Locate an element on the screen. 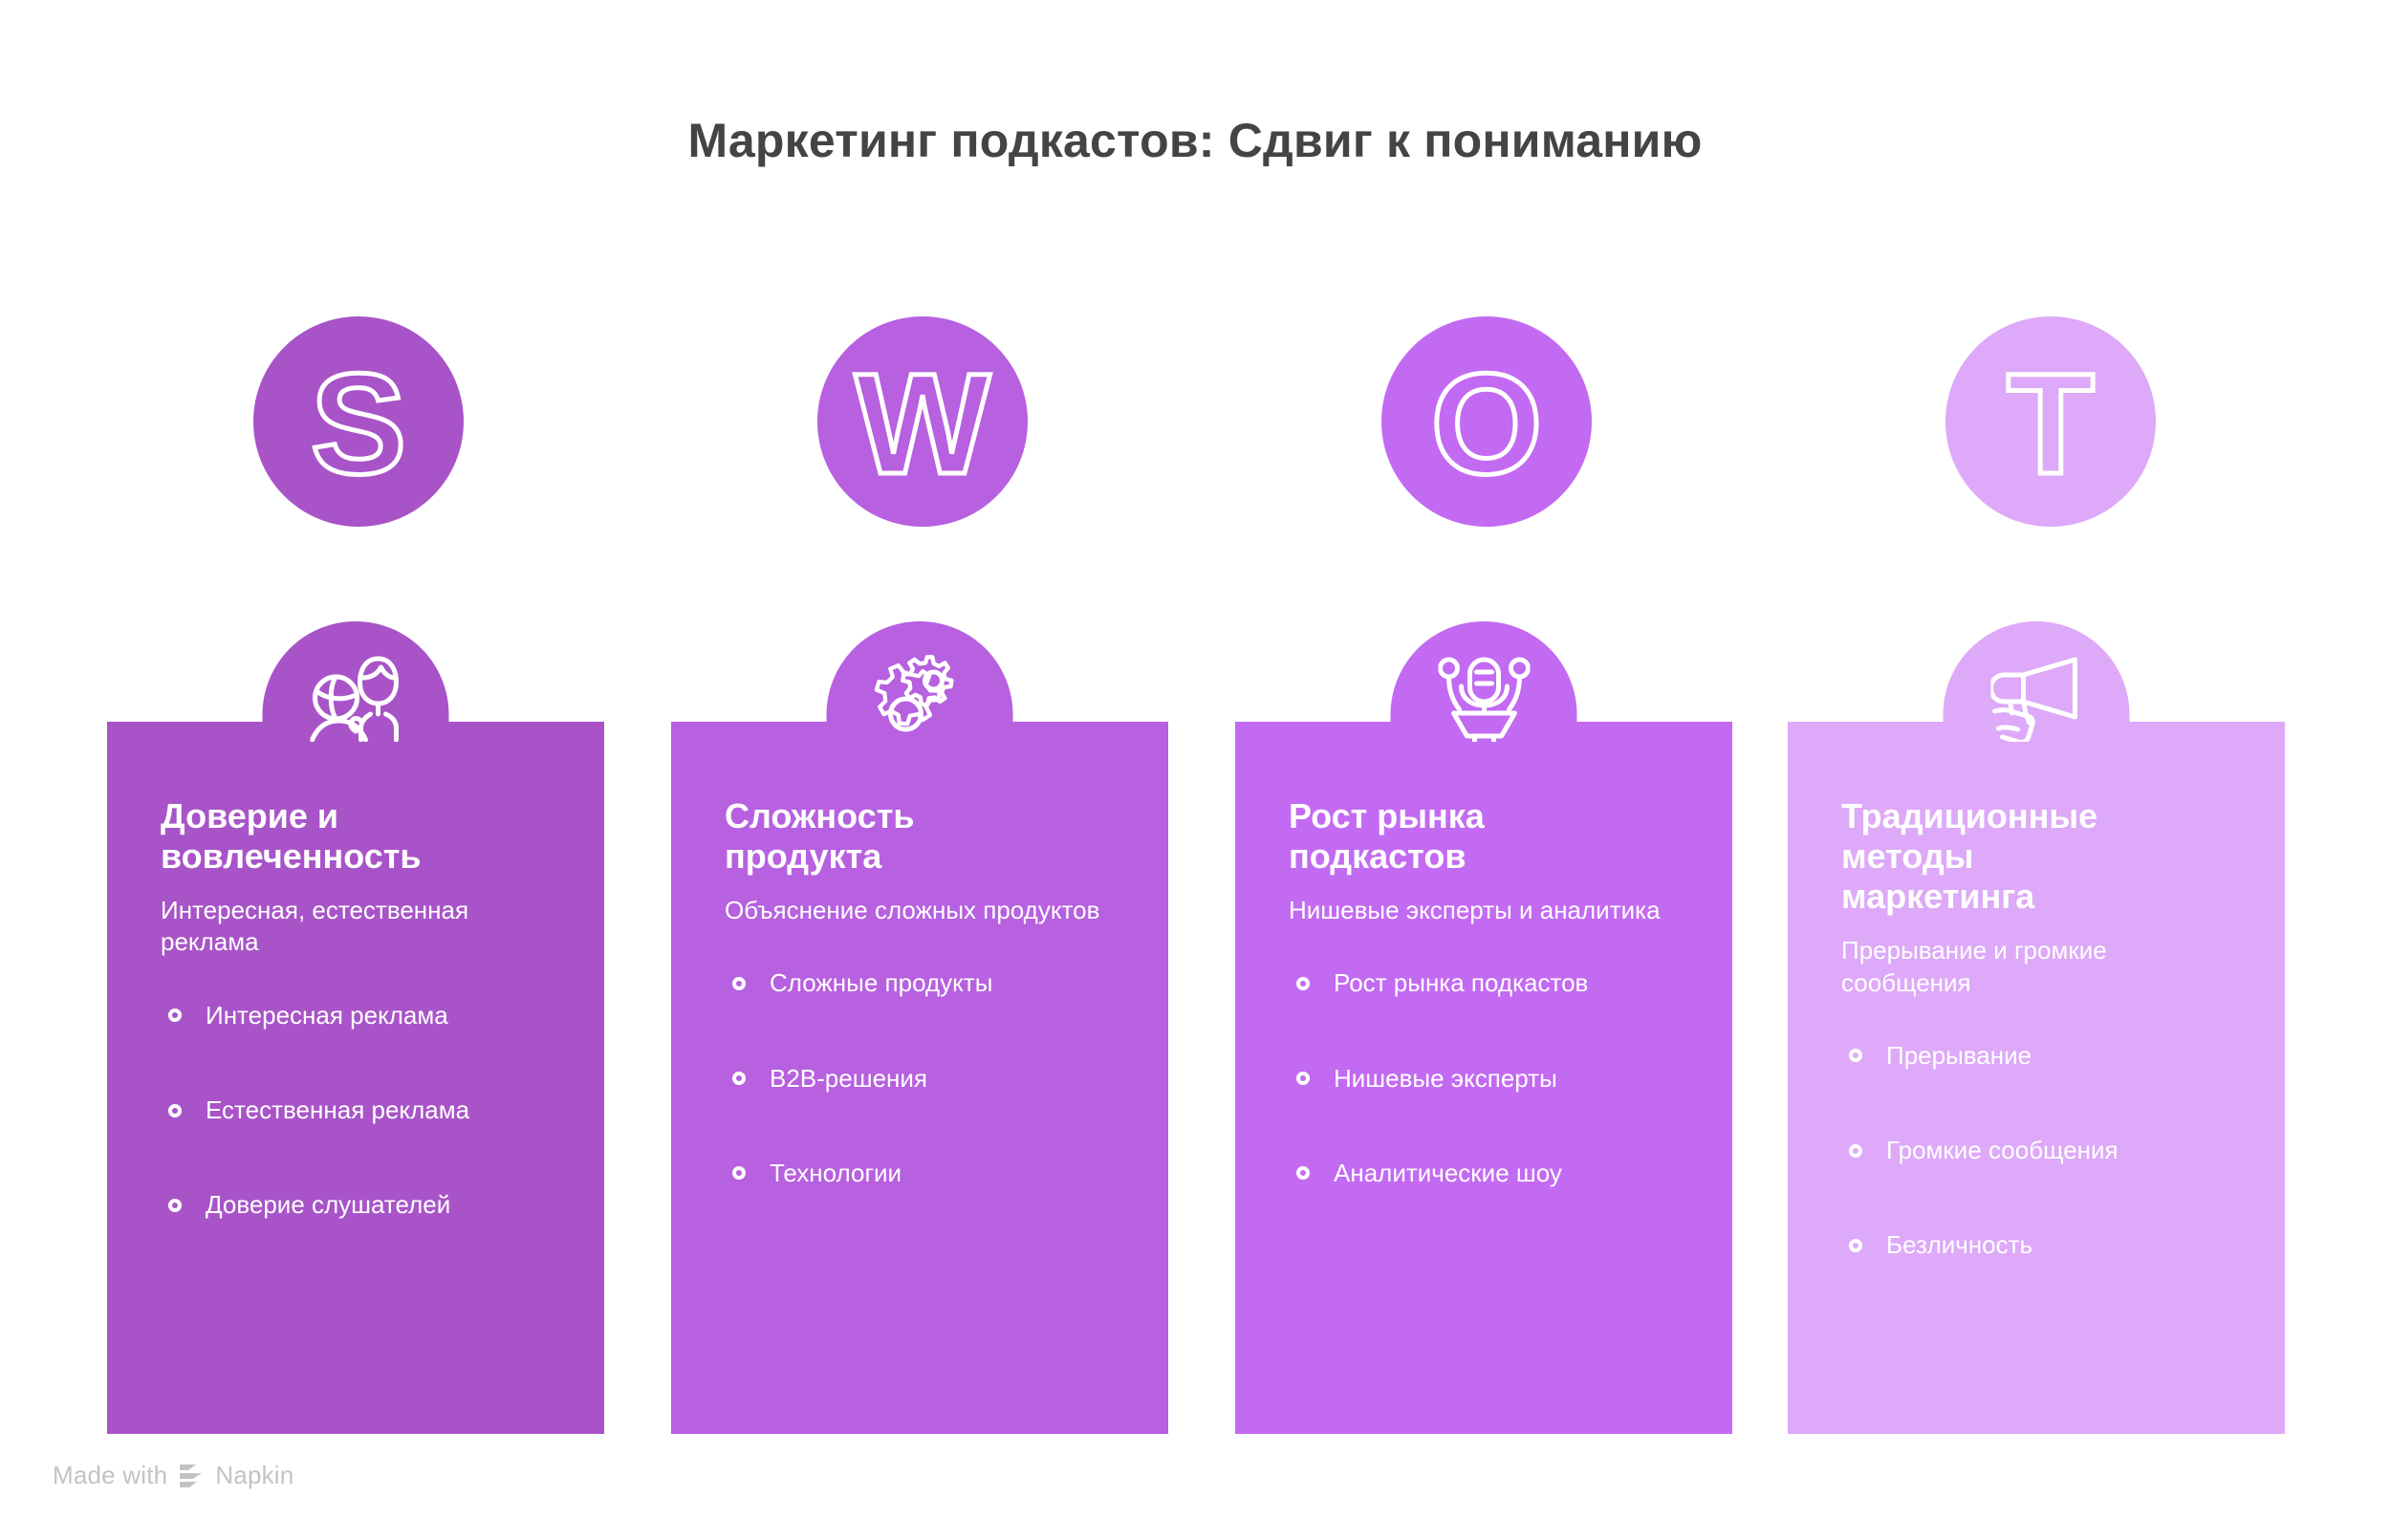 Image resolution: width=2390 pixels, height=1540 pixels. letter-o-icon: O is located at coordinates (1486, 424).